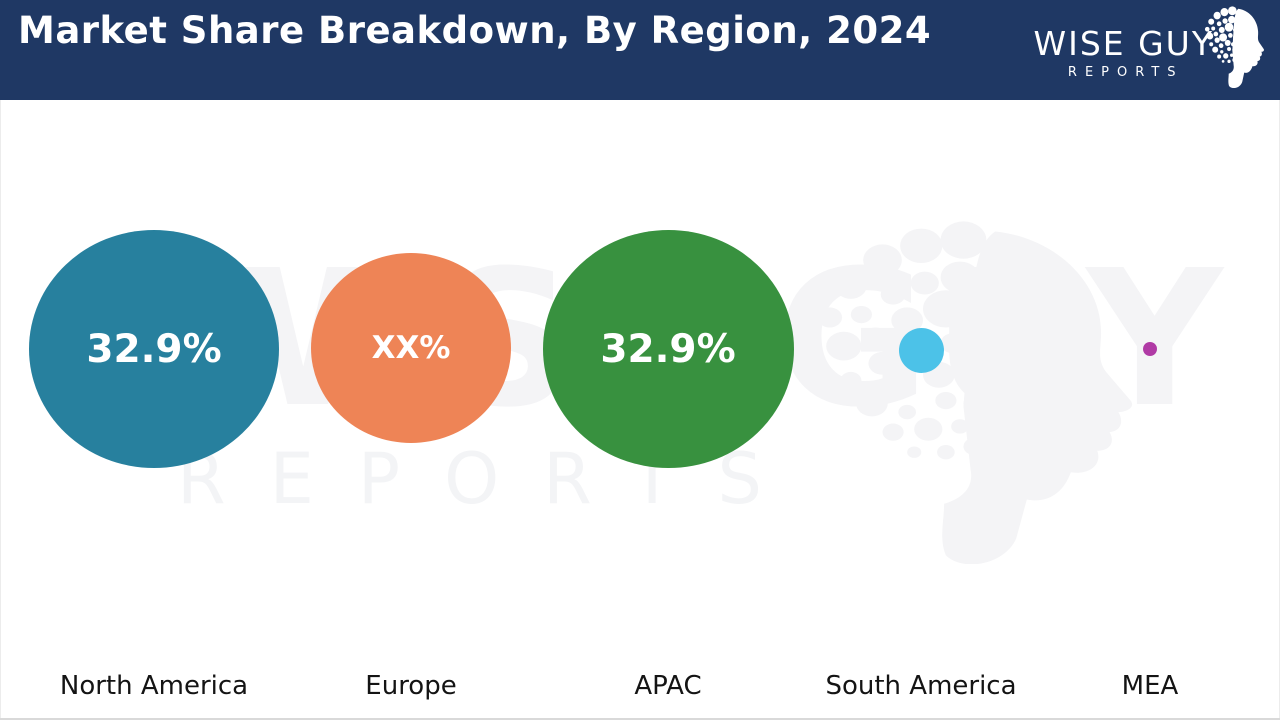 The height and width of the screenshot is (720, 1280). I want to click on region-label-north-america: North America, so click(154, 686).